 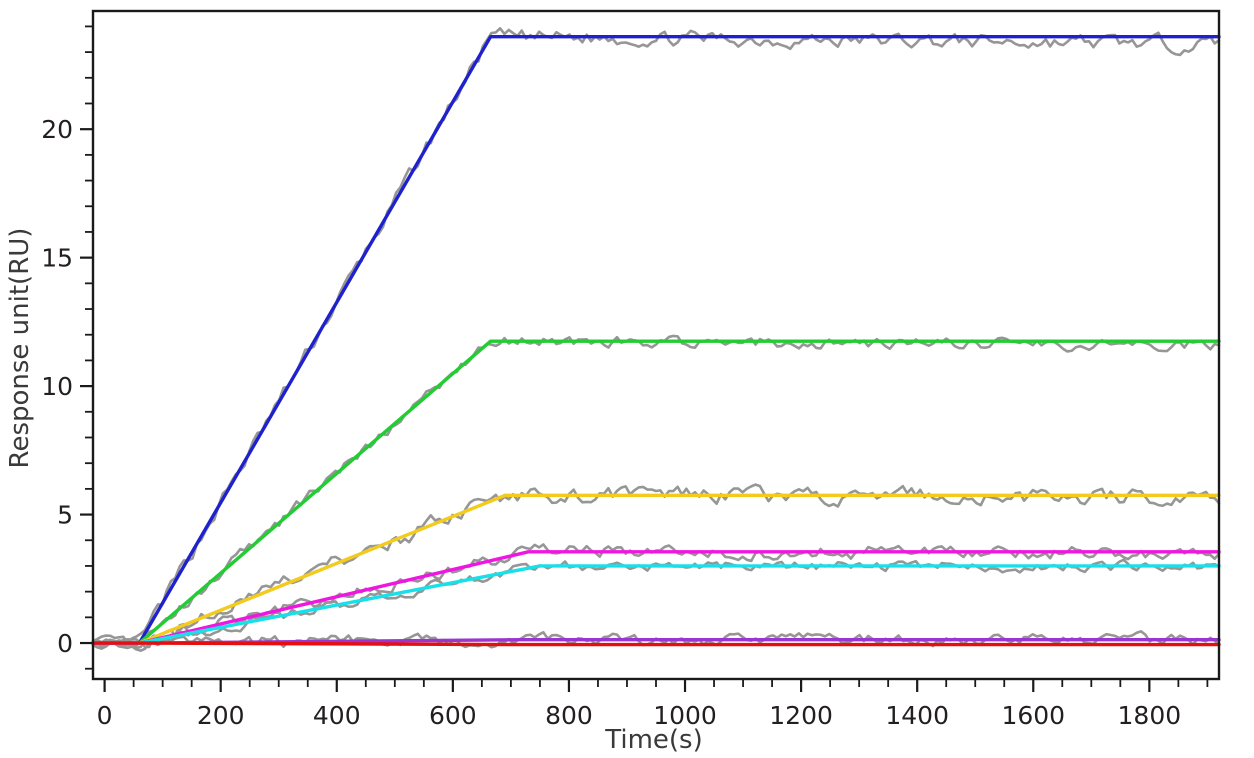 What do you see at coordinates (685, 715) in the screenshot?
I see `x-tick-label: 1000` at bounding box center [685, 715].